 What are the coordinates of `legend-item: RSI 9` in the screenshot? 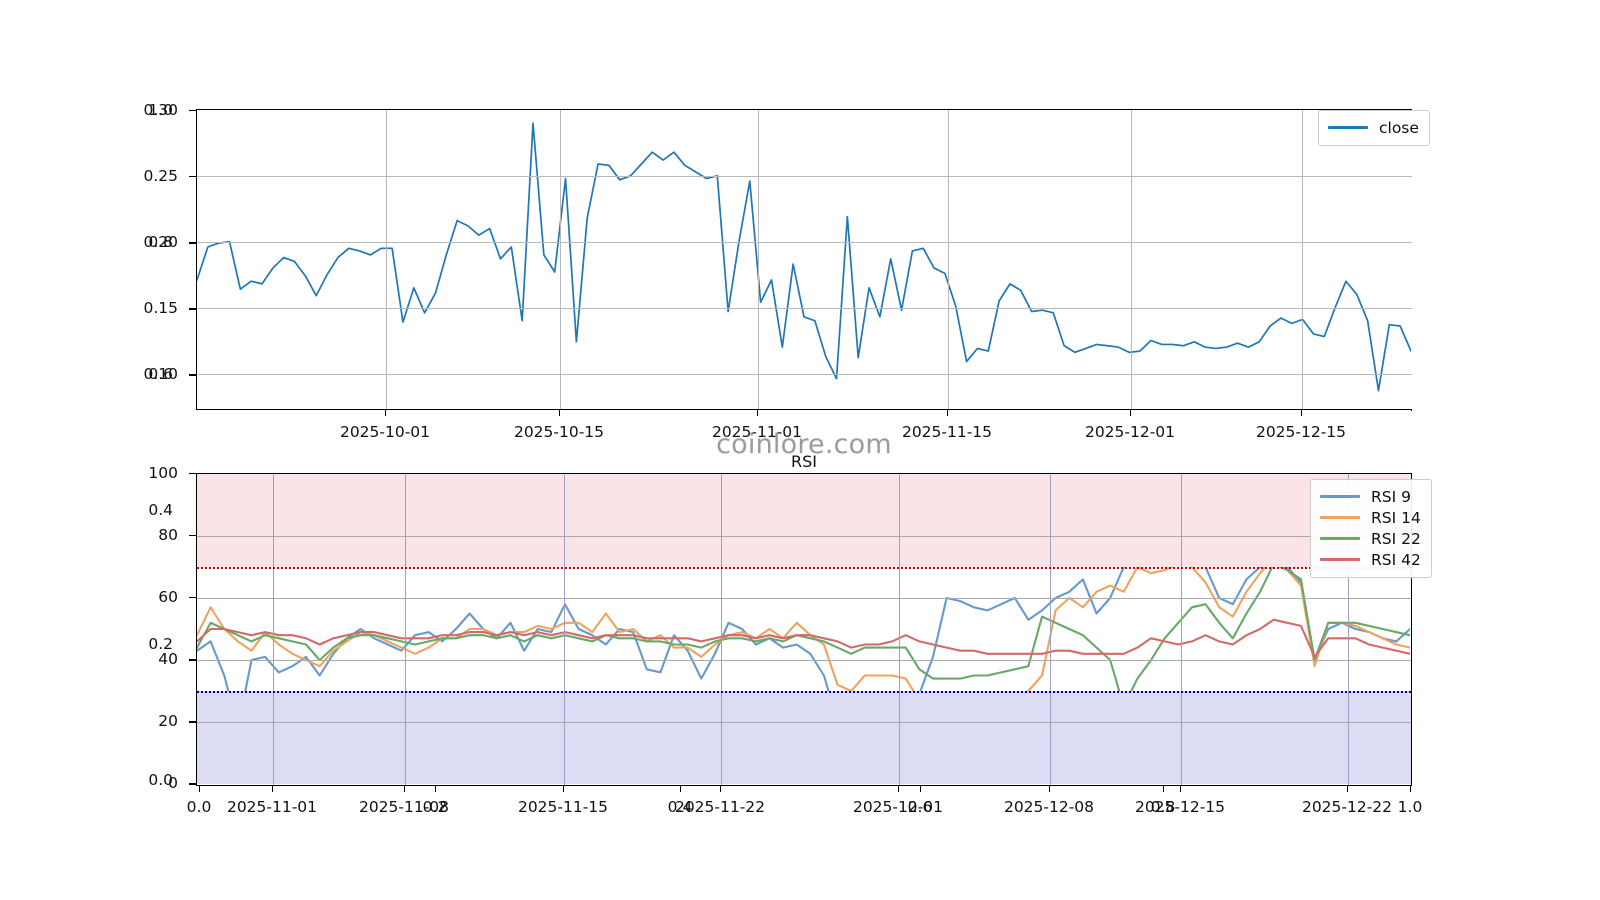 It's located at (1370, 496).